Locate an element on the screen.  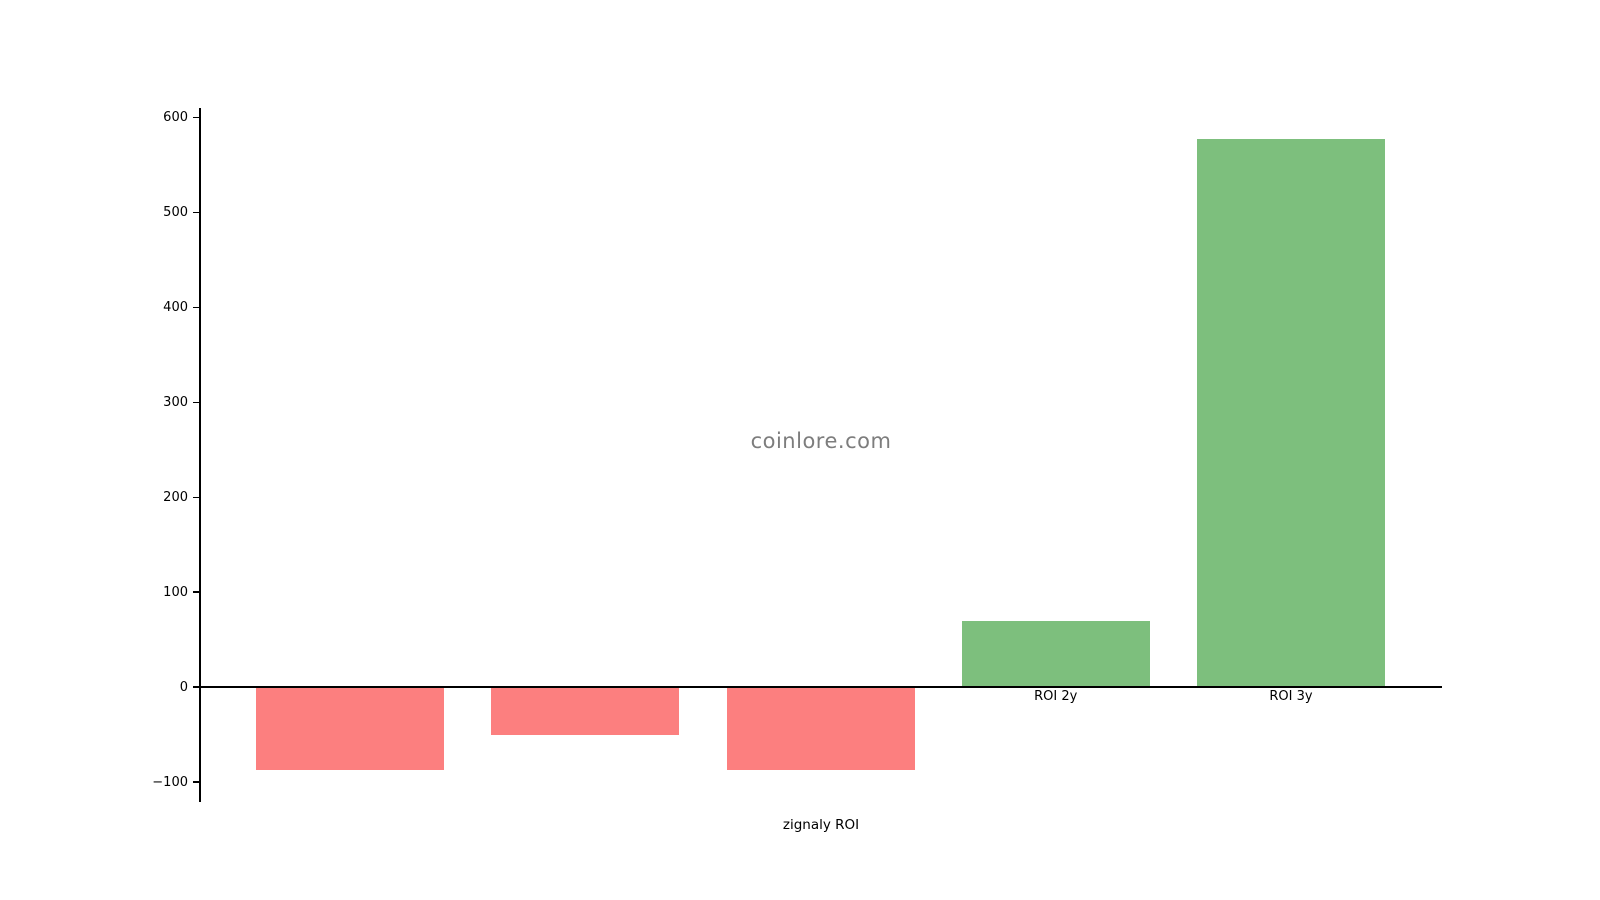
x-tick-label: ROI 2y is located at coordinates (1056, 696).